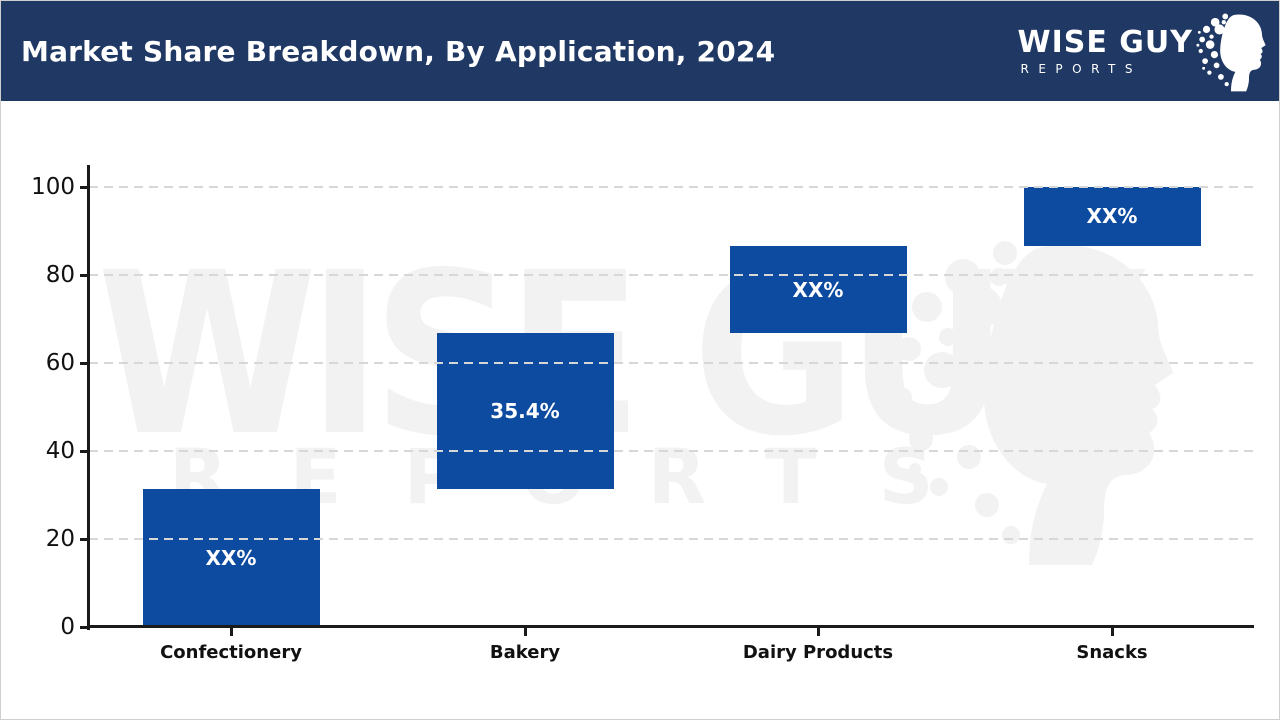 This screenshot has height=720, width=1280. I want to click on bar-value-label: 35.4%, so click(525, 410).